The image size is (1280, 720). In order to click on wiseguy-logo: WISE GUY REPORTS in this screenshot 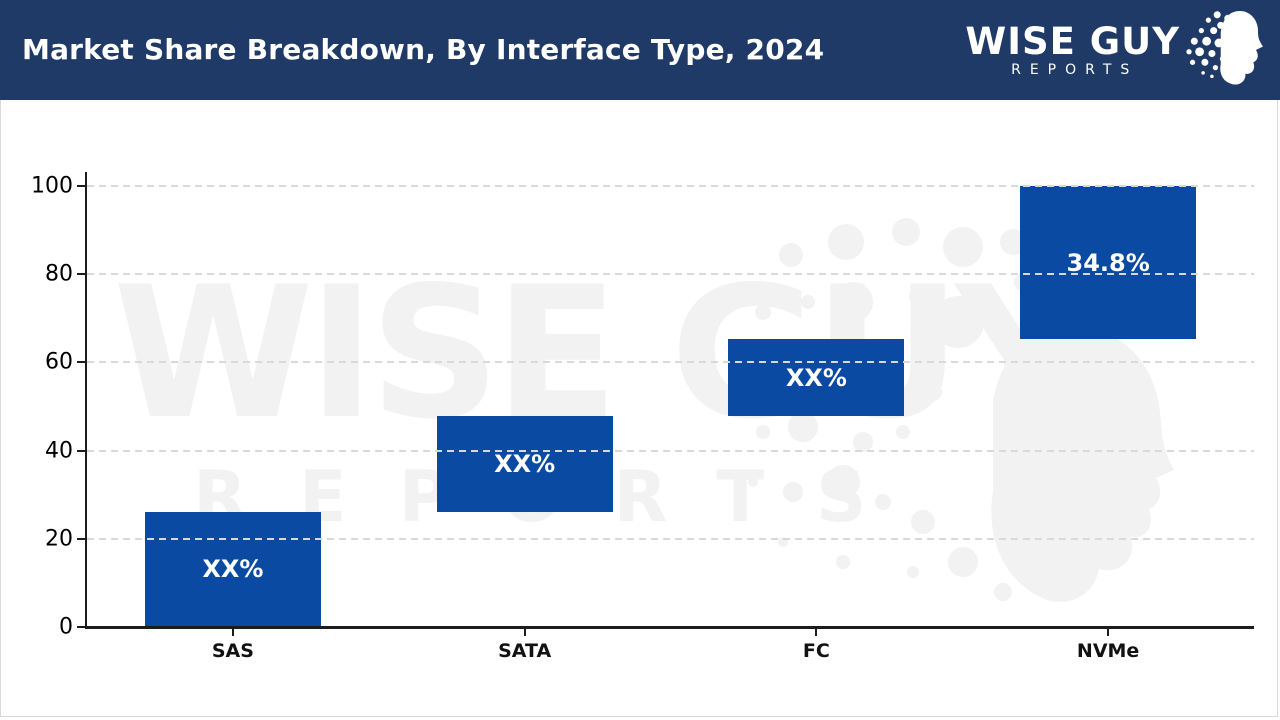, I will do `click(1117, 50)`.